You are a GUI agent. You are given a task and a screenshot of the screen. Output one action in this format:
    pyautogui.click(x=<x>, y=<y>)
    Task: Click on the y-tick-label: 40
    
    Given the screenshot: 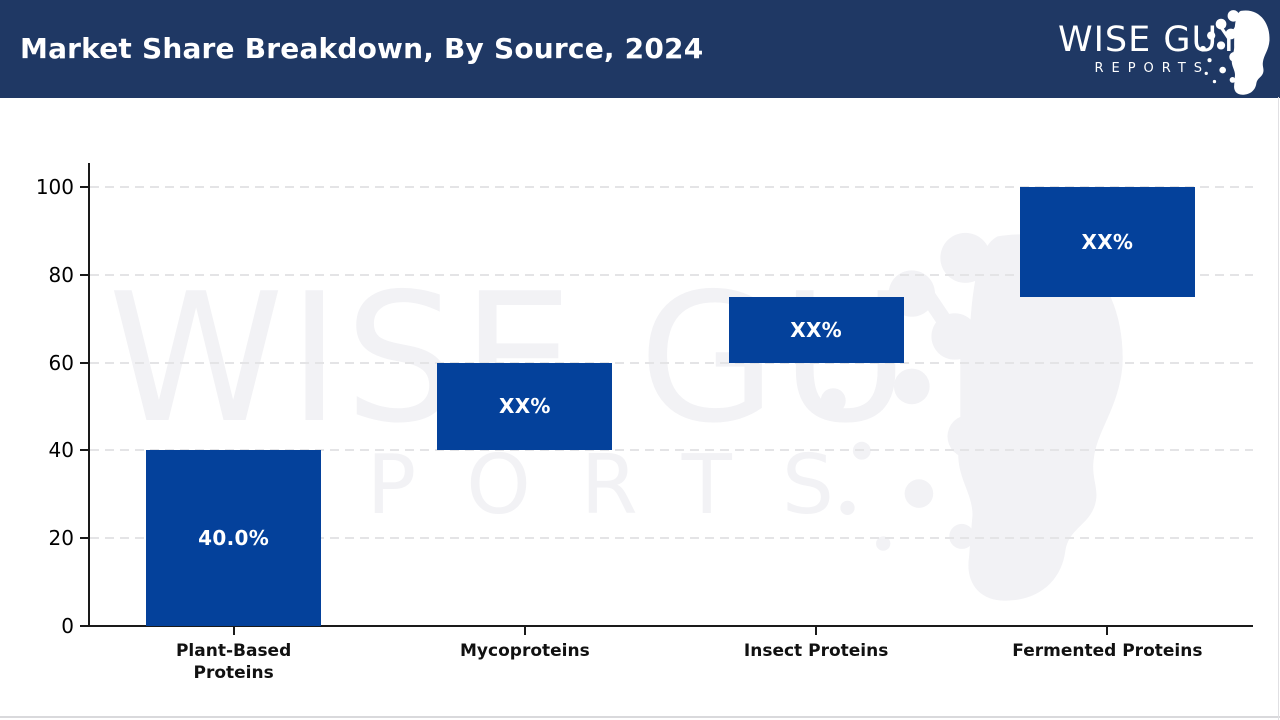 What is the action you would take?
    pyautogui.click(x=61, y=450)
    